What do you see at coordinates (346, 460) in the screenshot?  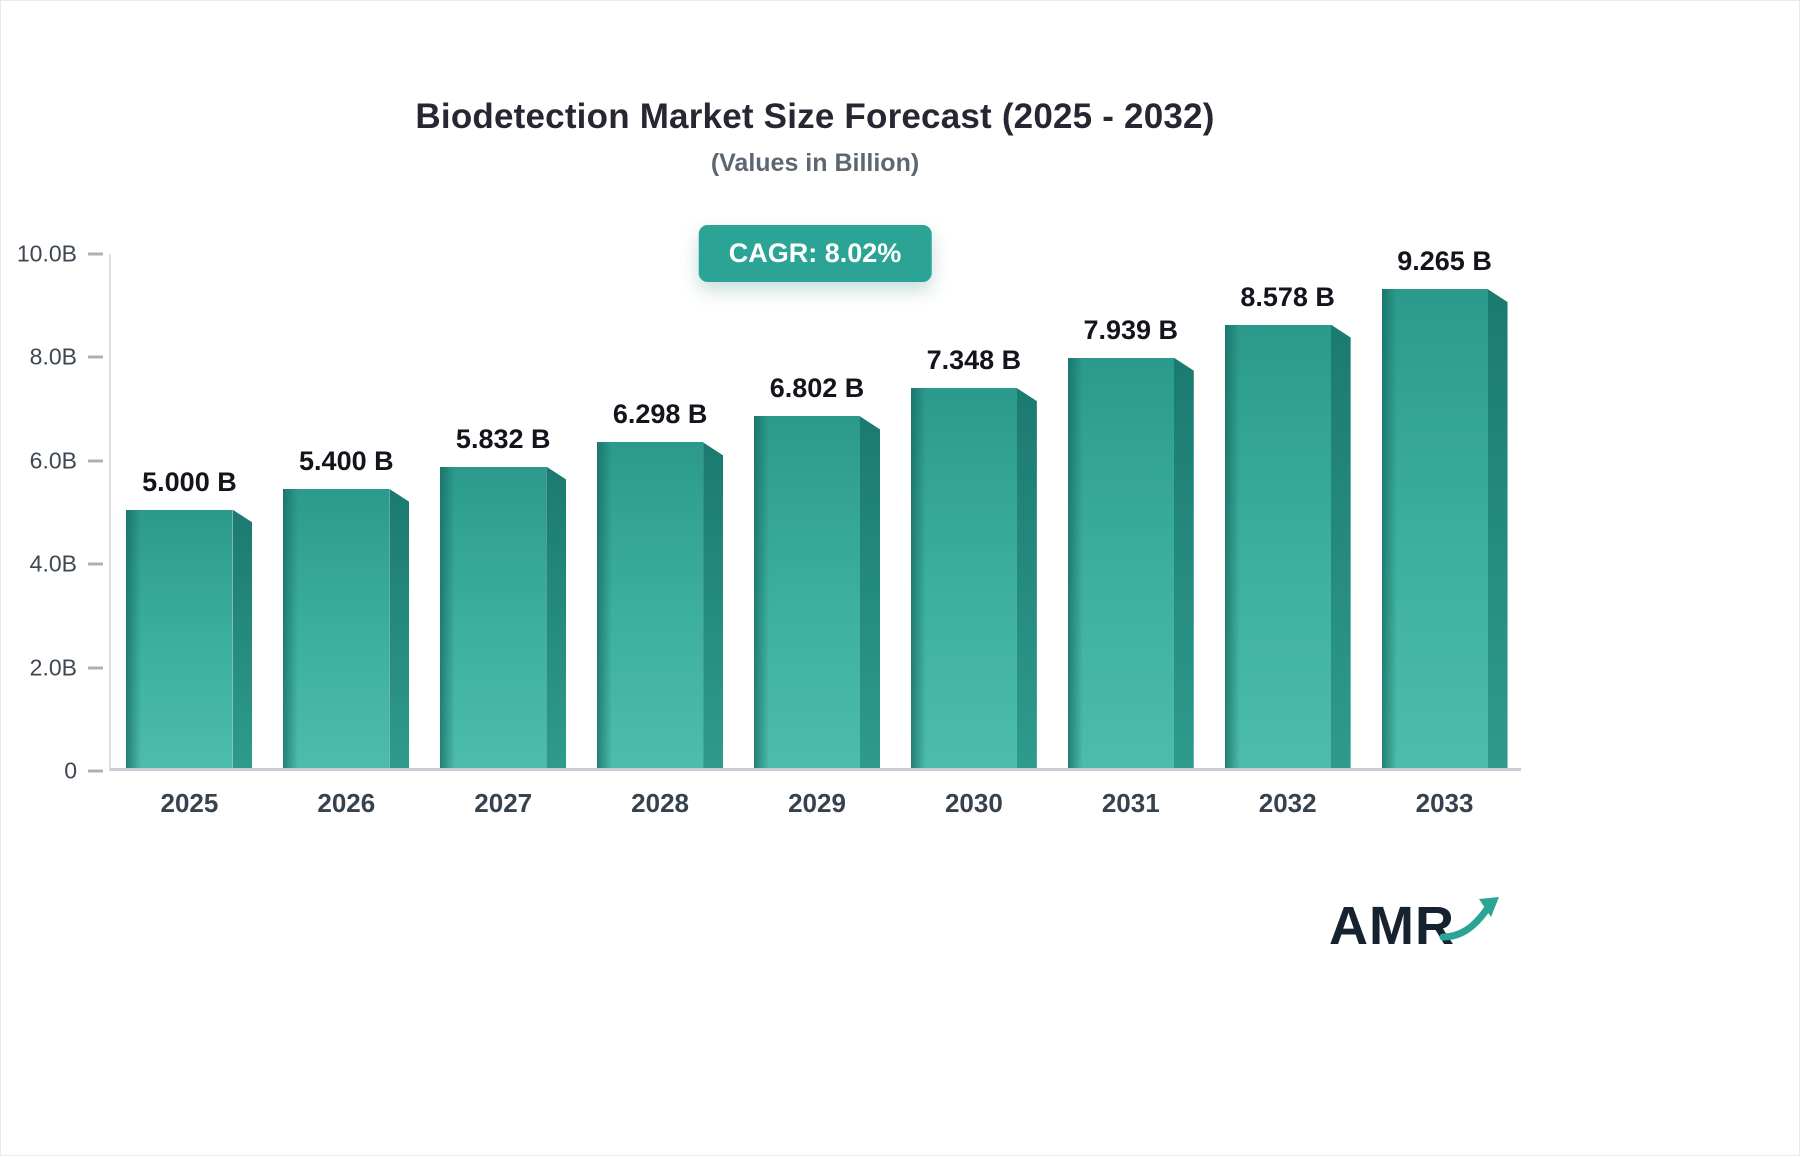 I see `bar-value-label: 5.400 B` at bounding box center [346, 460].